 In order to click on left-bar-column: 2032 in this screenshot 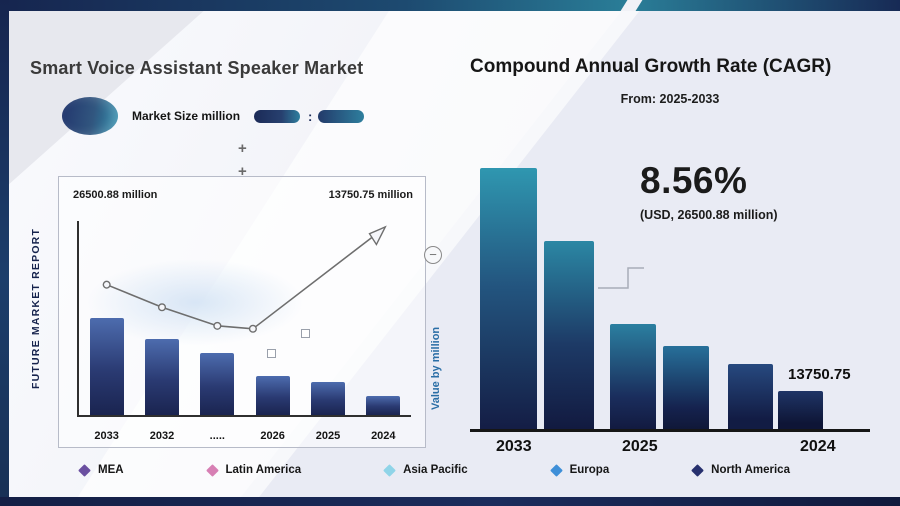, I will do `click(161, 331)`.